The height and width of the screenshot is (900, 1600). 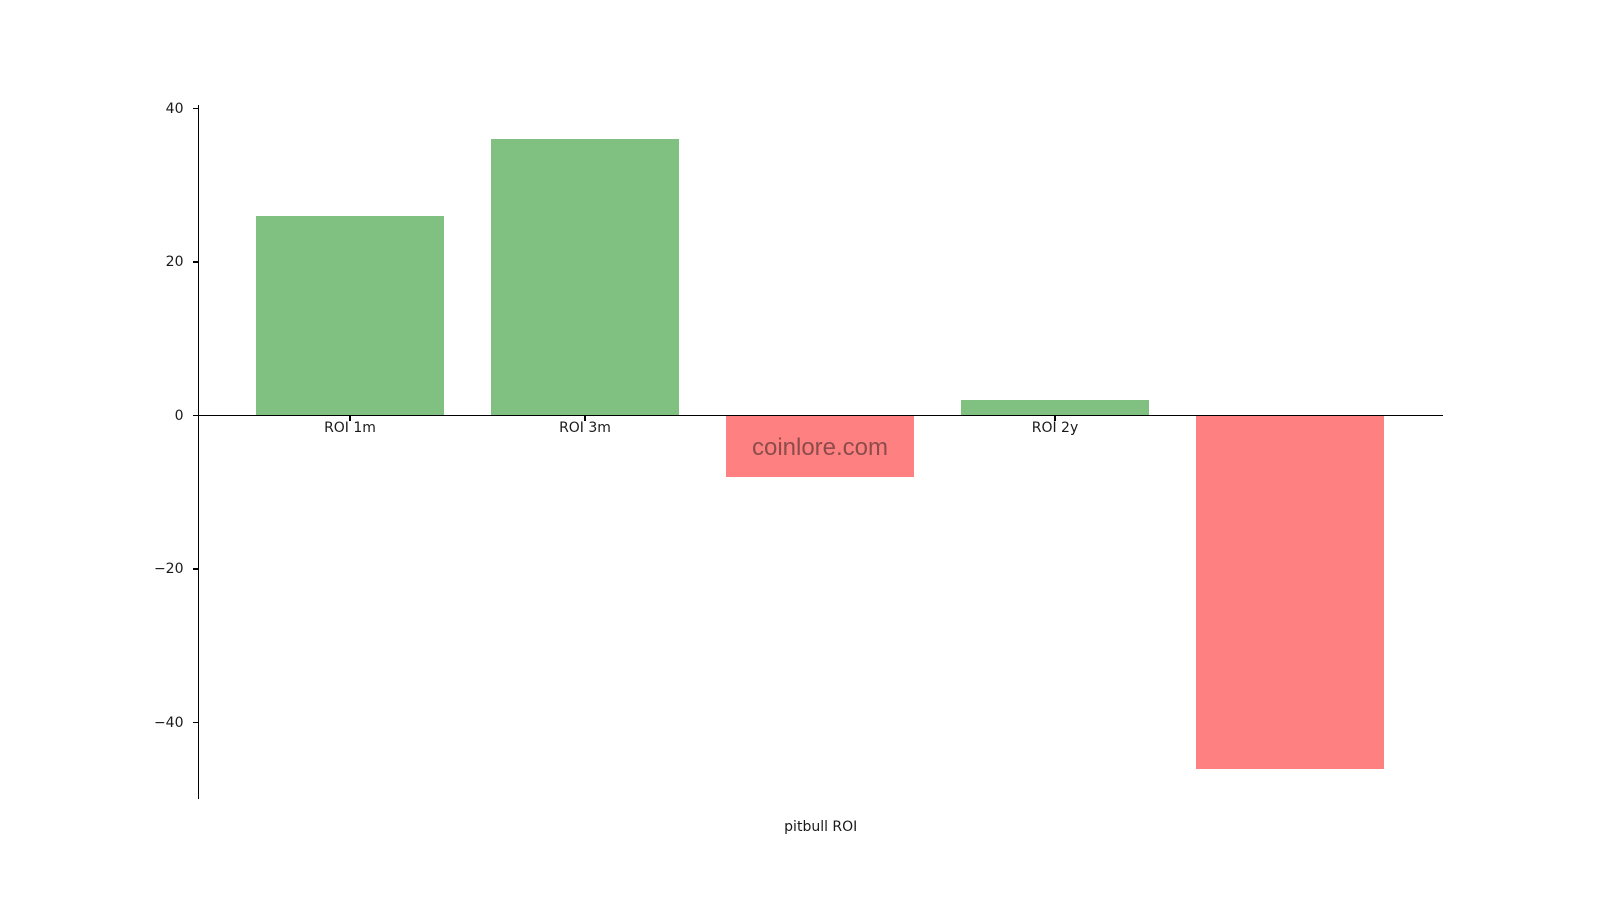 What do you see at coordinates (174, 108) in the screenshot?
I see `y-tick-label: 40` at bounding box center [174, 108].